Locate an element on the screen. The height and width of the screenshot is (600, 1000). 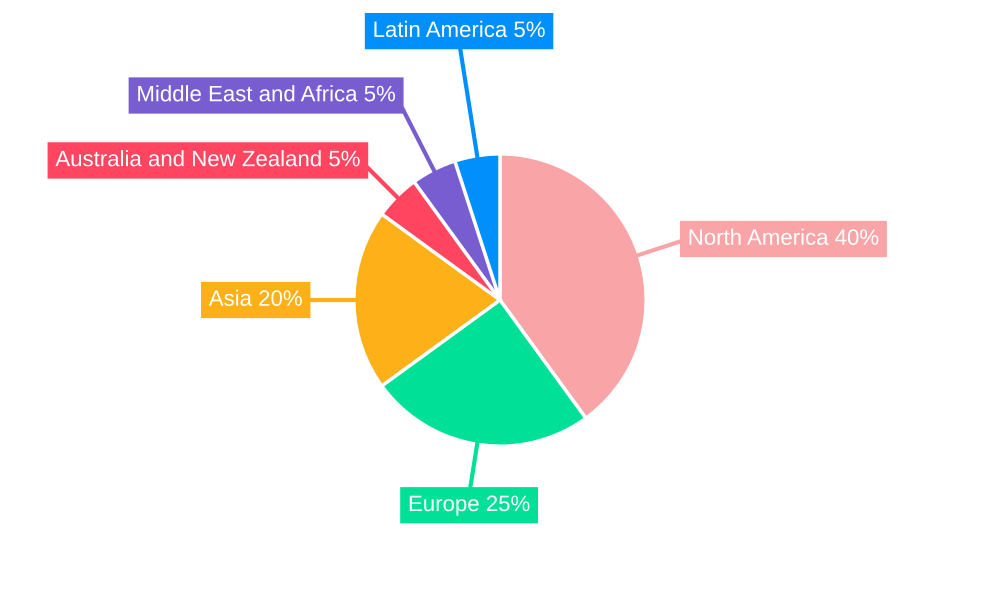
slice-label: North America 40% is located at coordinates (784, 236).